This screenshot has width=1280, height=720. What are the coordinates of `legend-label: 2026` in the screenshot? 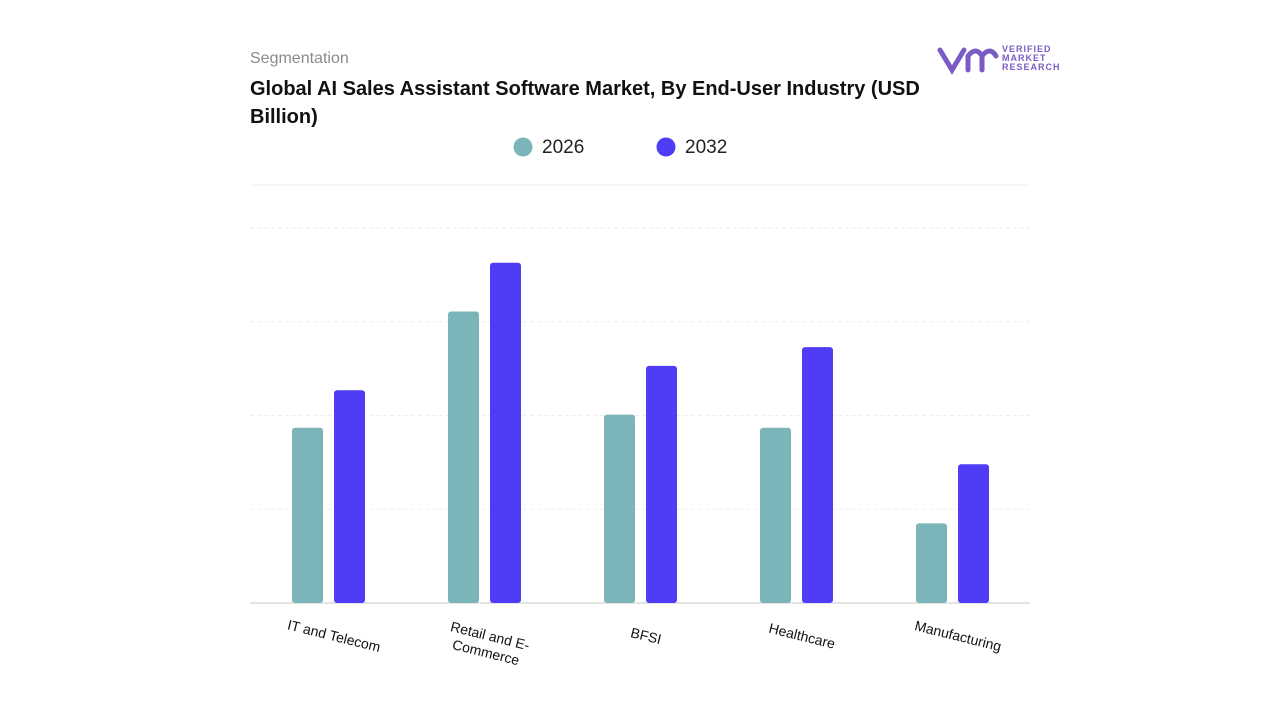 It's located at (563, 147).